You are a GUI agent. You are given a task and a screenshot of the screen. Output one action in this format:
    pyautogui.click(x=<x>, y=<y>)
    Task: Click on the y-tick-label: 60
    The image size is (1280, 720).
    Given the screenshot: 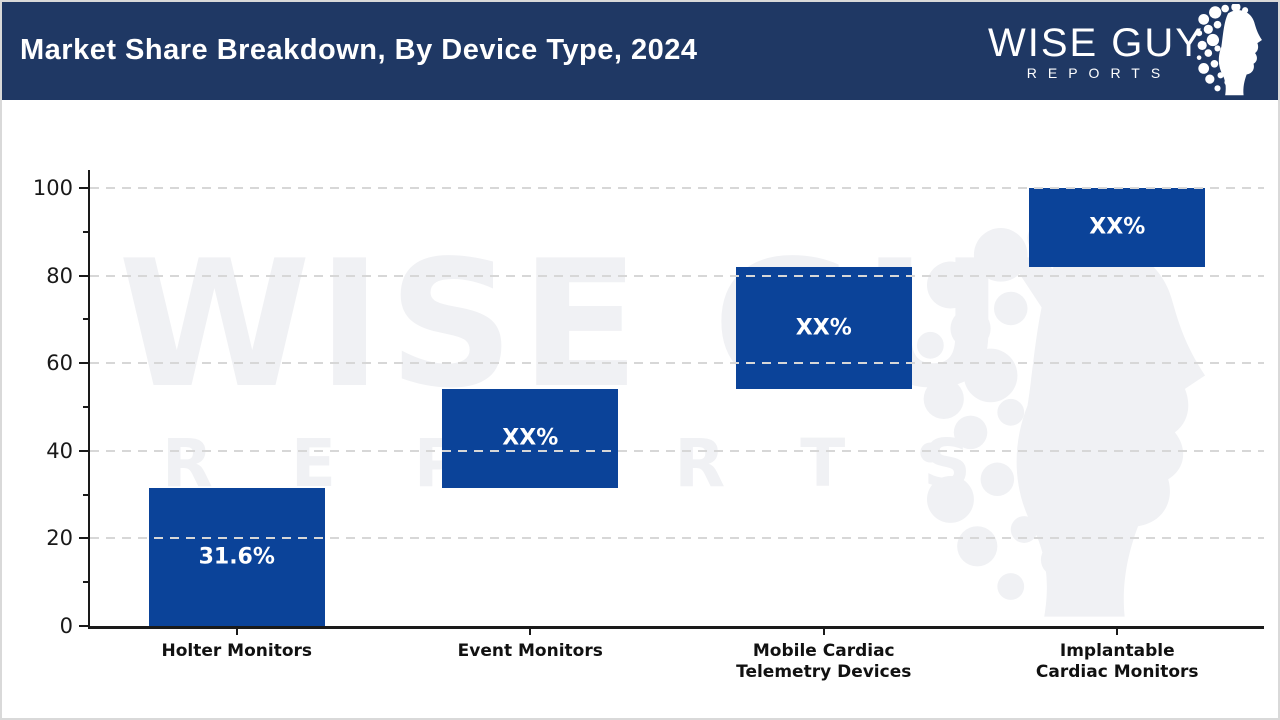 What is the action you would take?
    pyautogui.click(x=59, y=363)
    